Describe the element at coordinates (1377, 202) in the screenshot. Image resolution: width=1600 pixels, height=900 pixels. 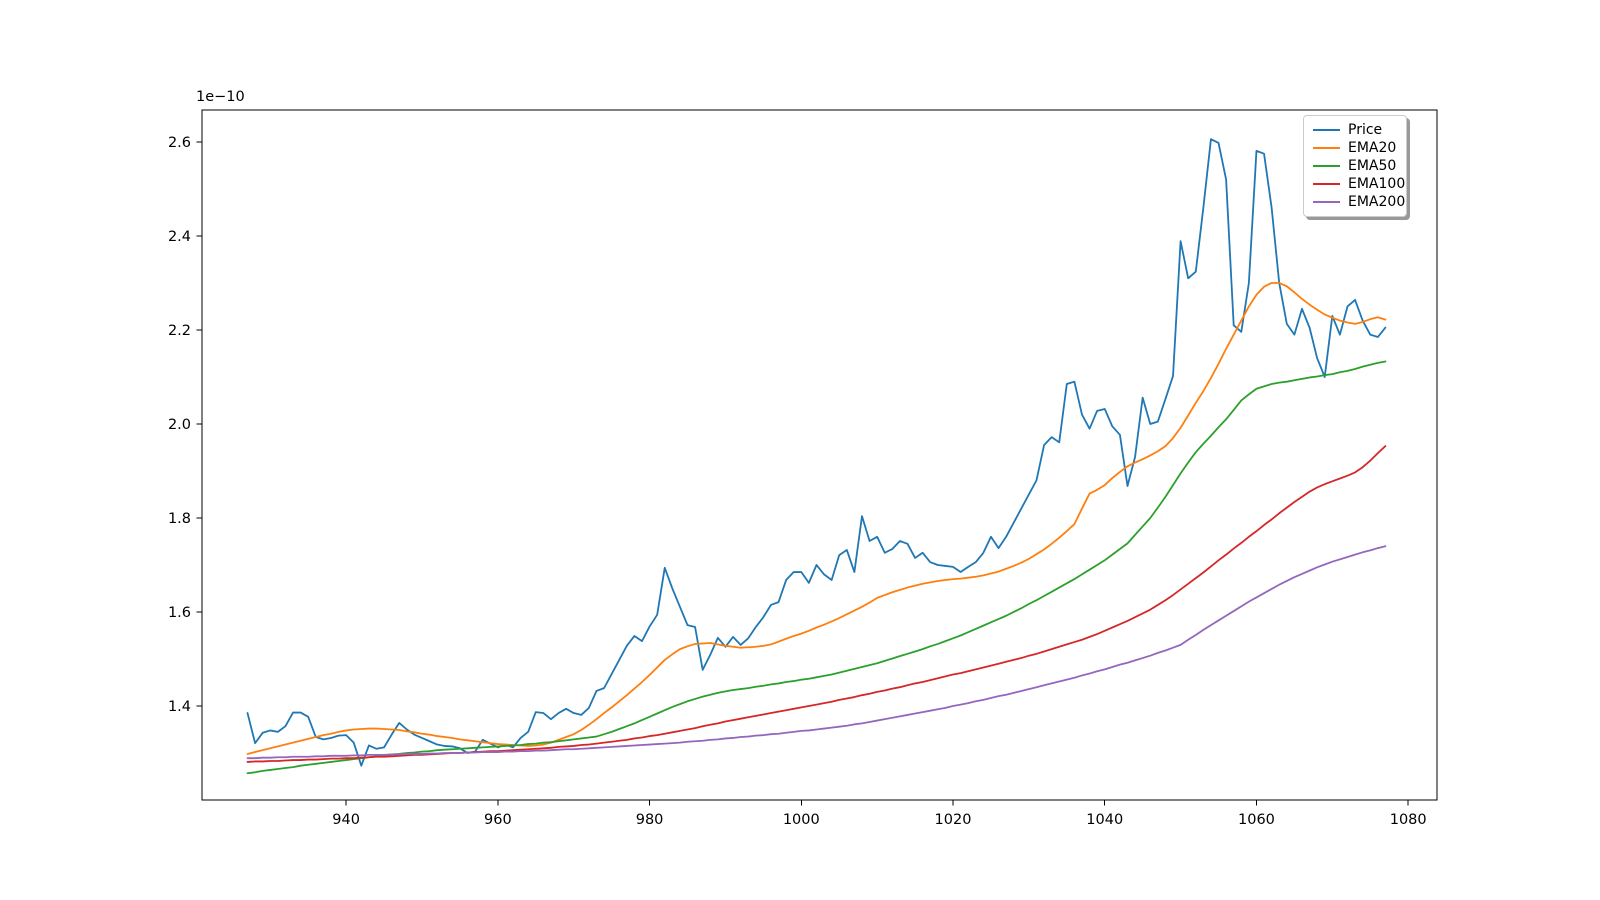
I see `legend-label-ema200: EMA200` at that location.